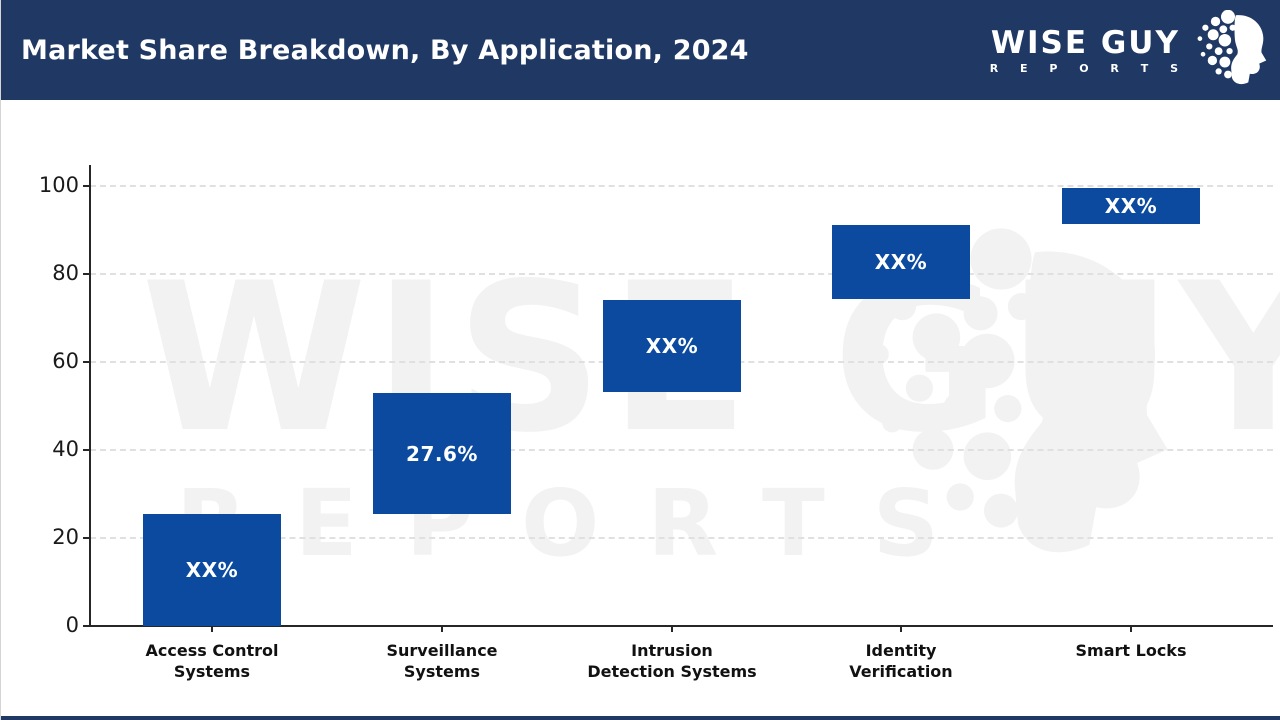 The height and width of the screenshot is (720, 1280). Describe the element at coordinates (72, 625) in the screenshot. I see `y-tick-label-0: 0` at that location.